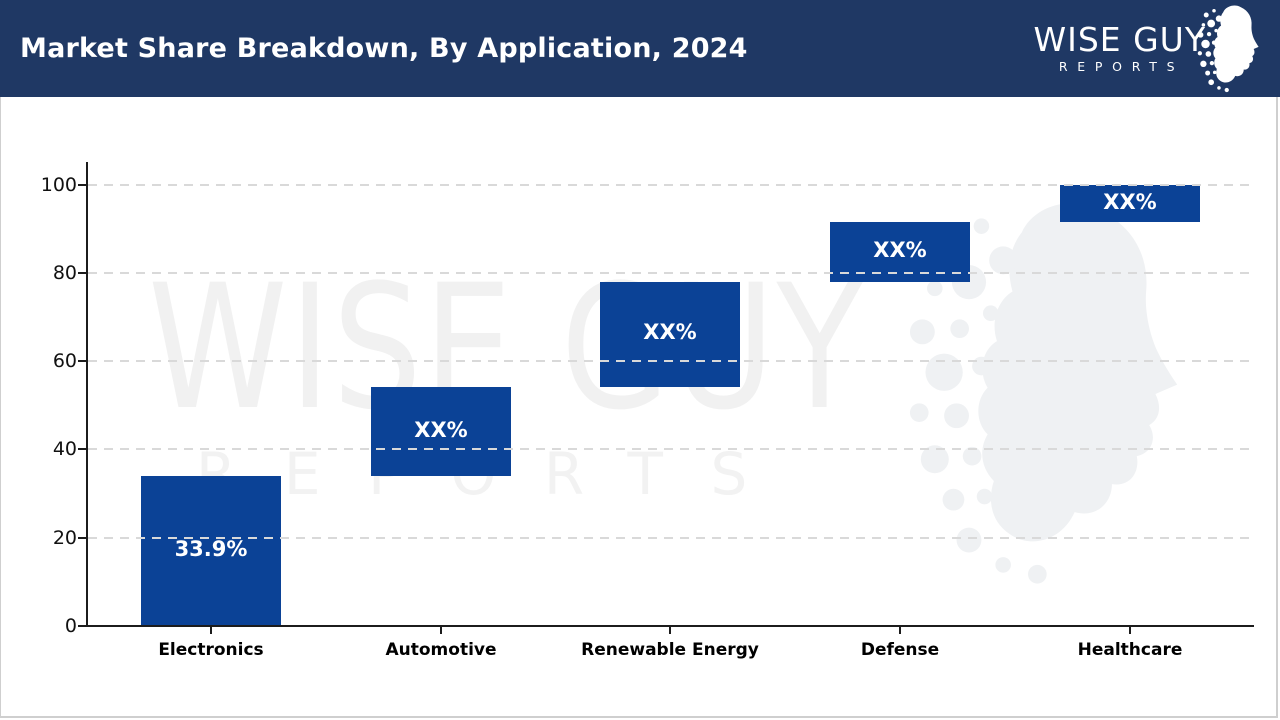 Image resolution: width=1280 pixels, height=720 pixels. I want to click on x-category-label: Renewable Energy, so click(670, 650).